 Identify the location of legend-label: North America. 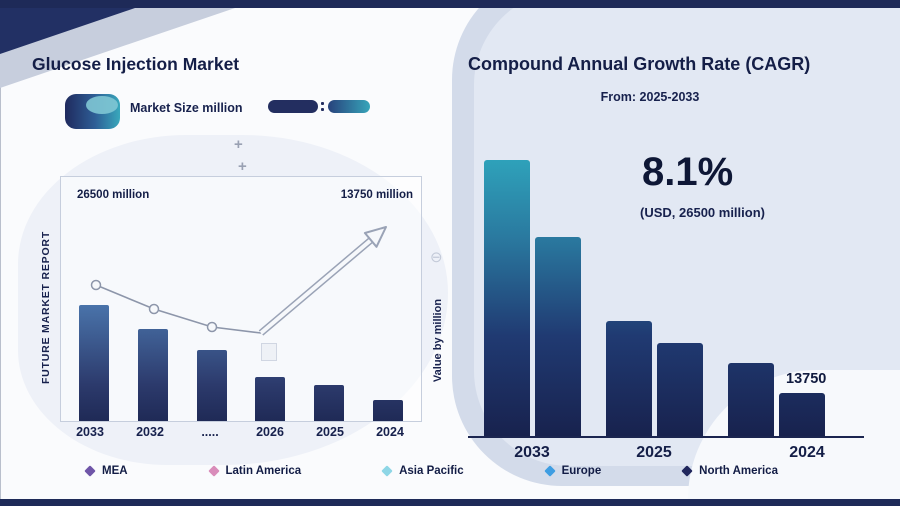
(738, 471).